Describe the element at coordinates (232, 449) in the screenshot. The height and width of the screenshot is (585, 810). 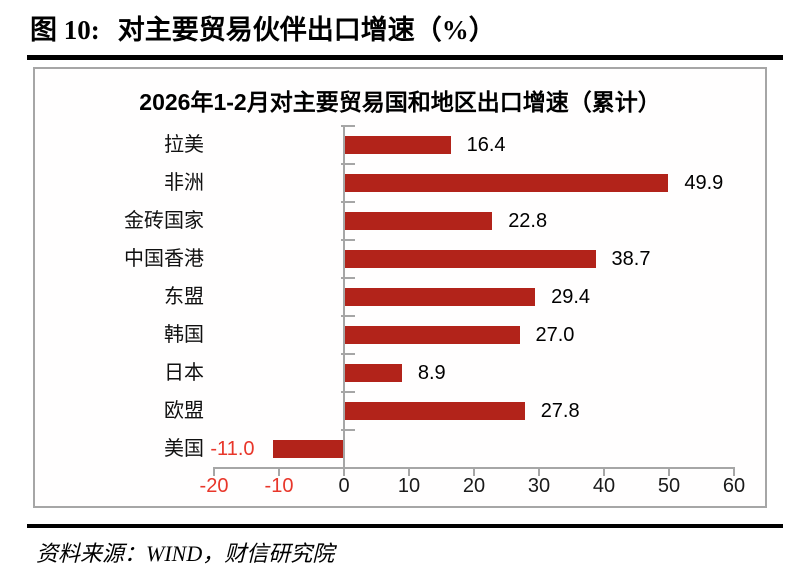
I see `value-label: -11.0` at that location.